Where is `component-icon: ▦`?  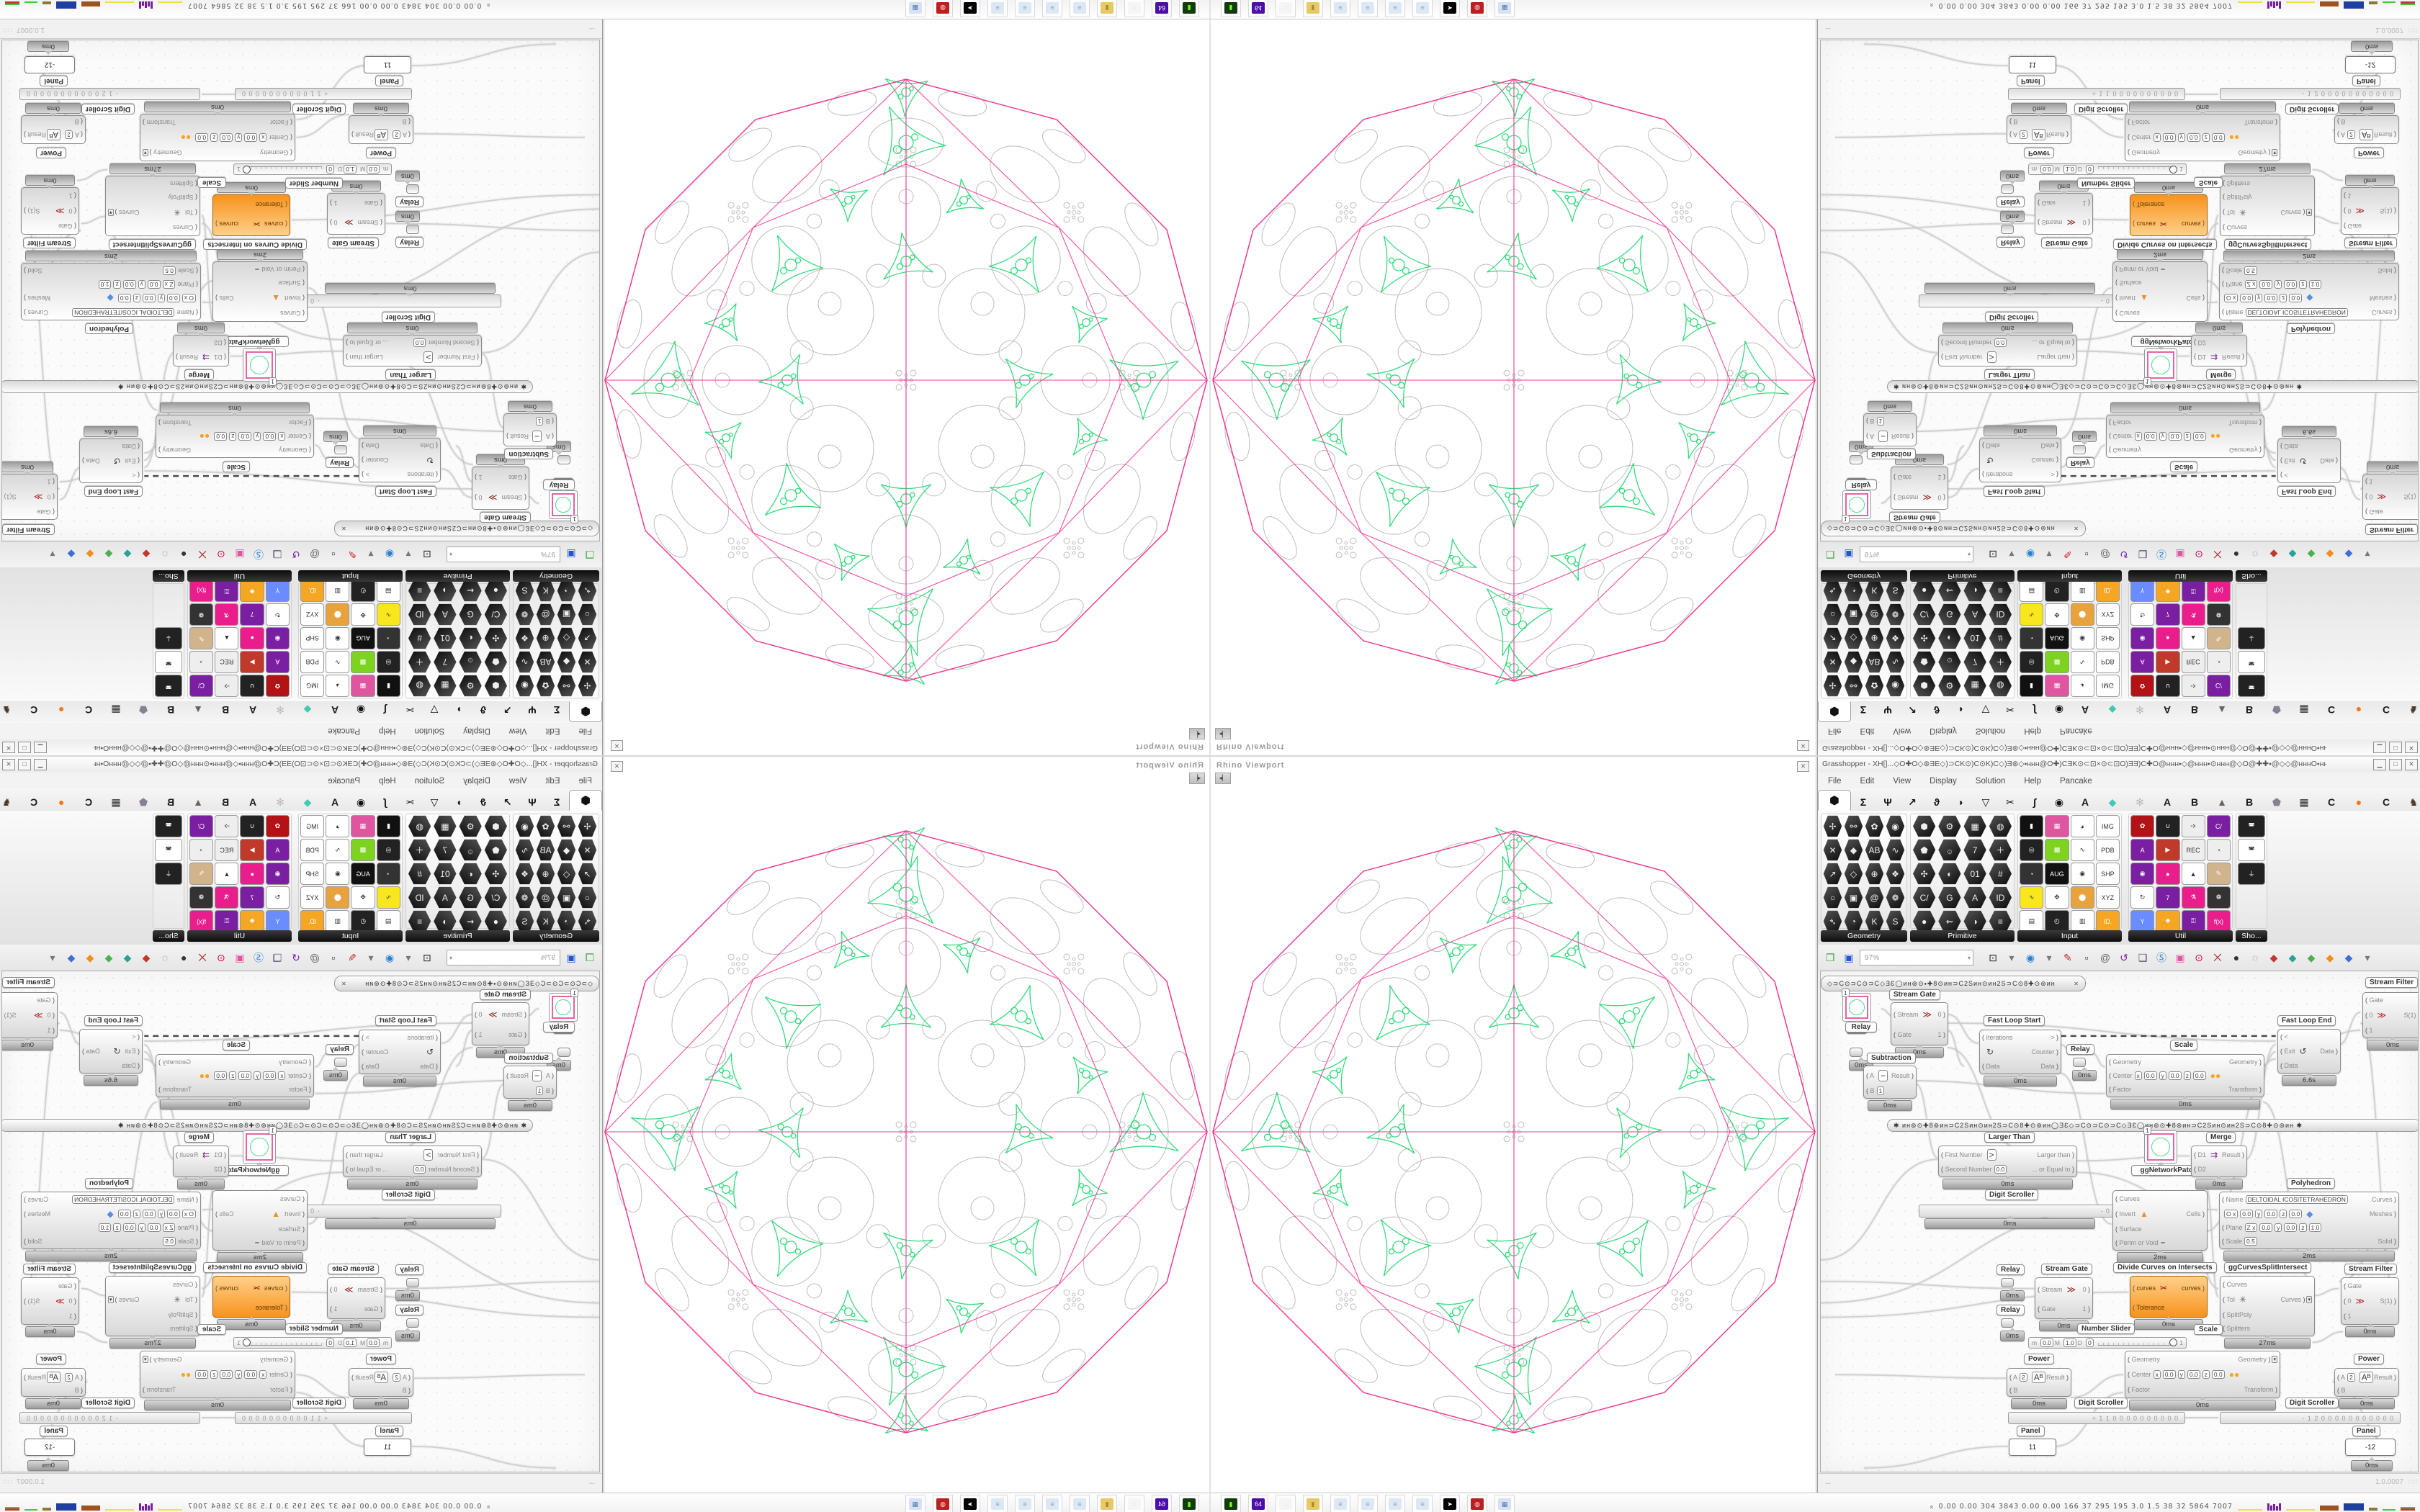
component-icon: ▦ is located at coordinates (363, 686).